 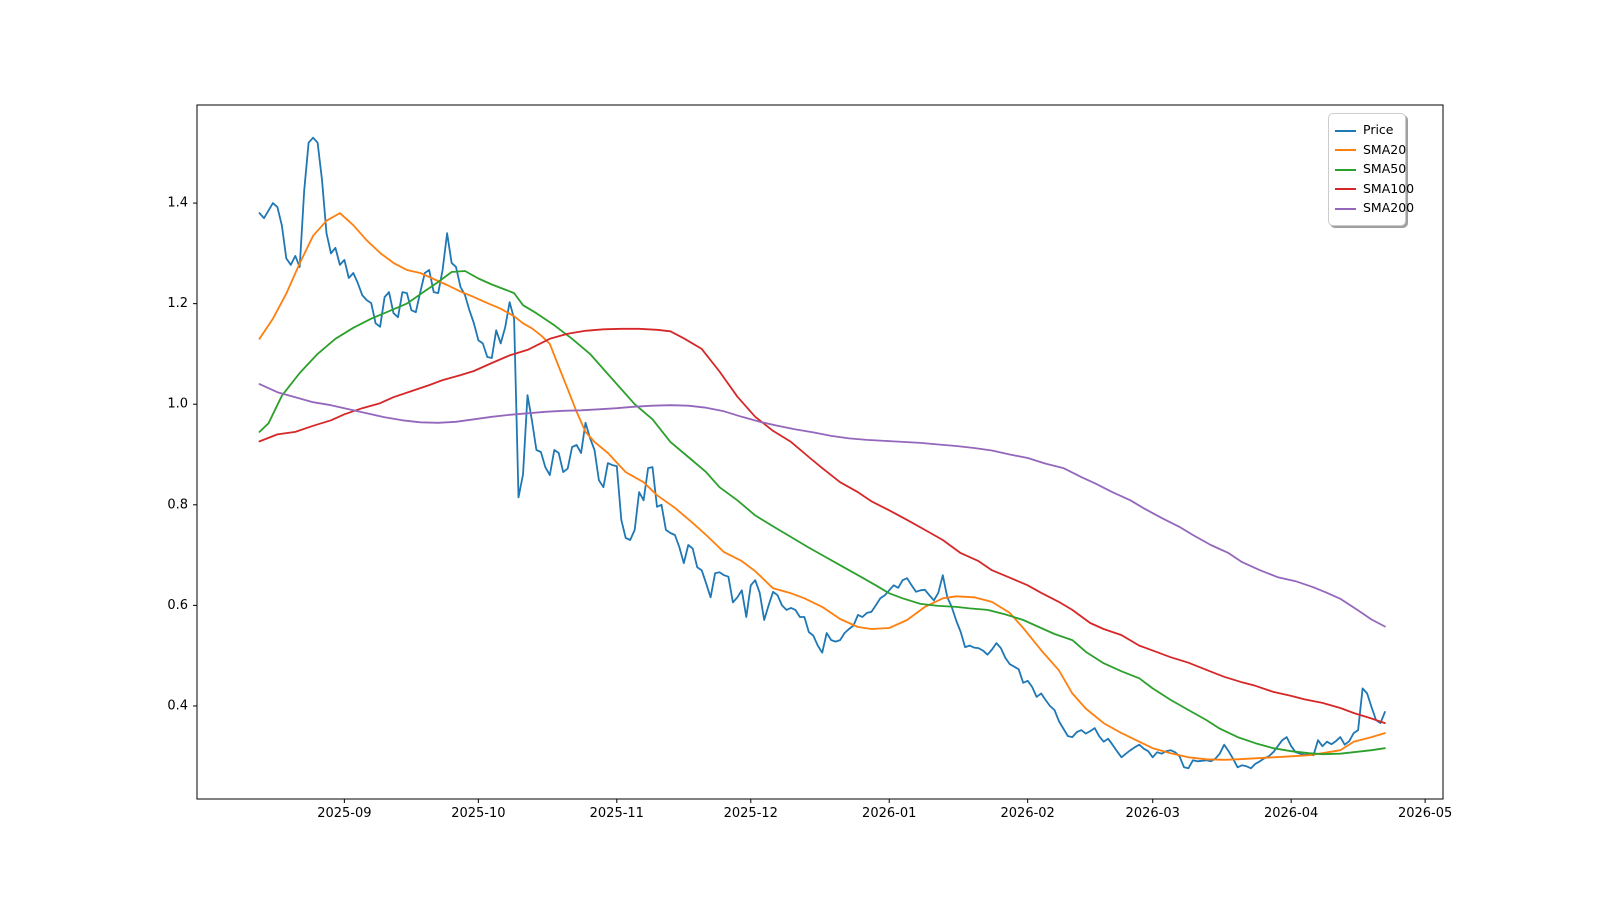 I want to click on x-tick-label: 2026-02, so click(x=1028, y=813).